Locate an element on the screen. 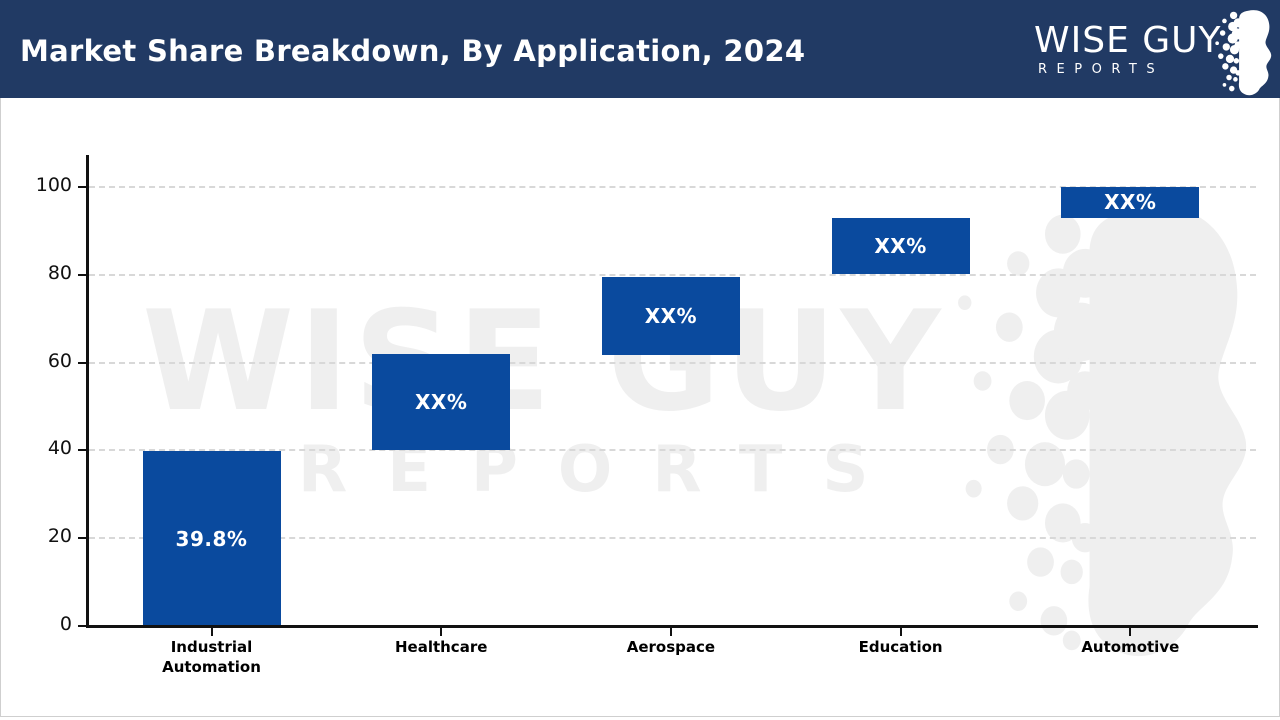 The height and width of the screenshot is (720, 1280). y-tick-label: 100 is located at coordinates (53, 185).